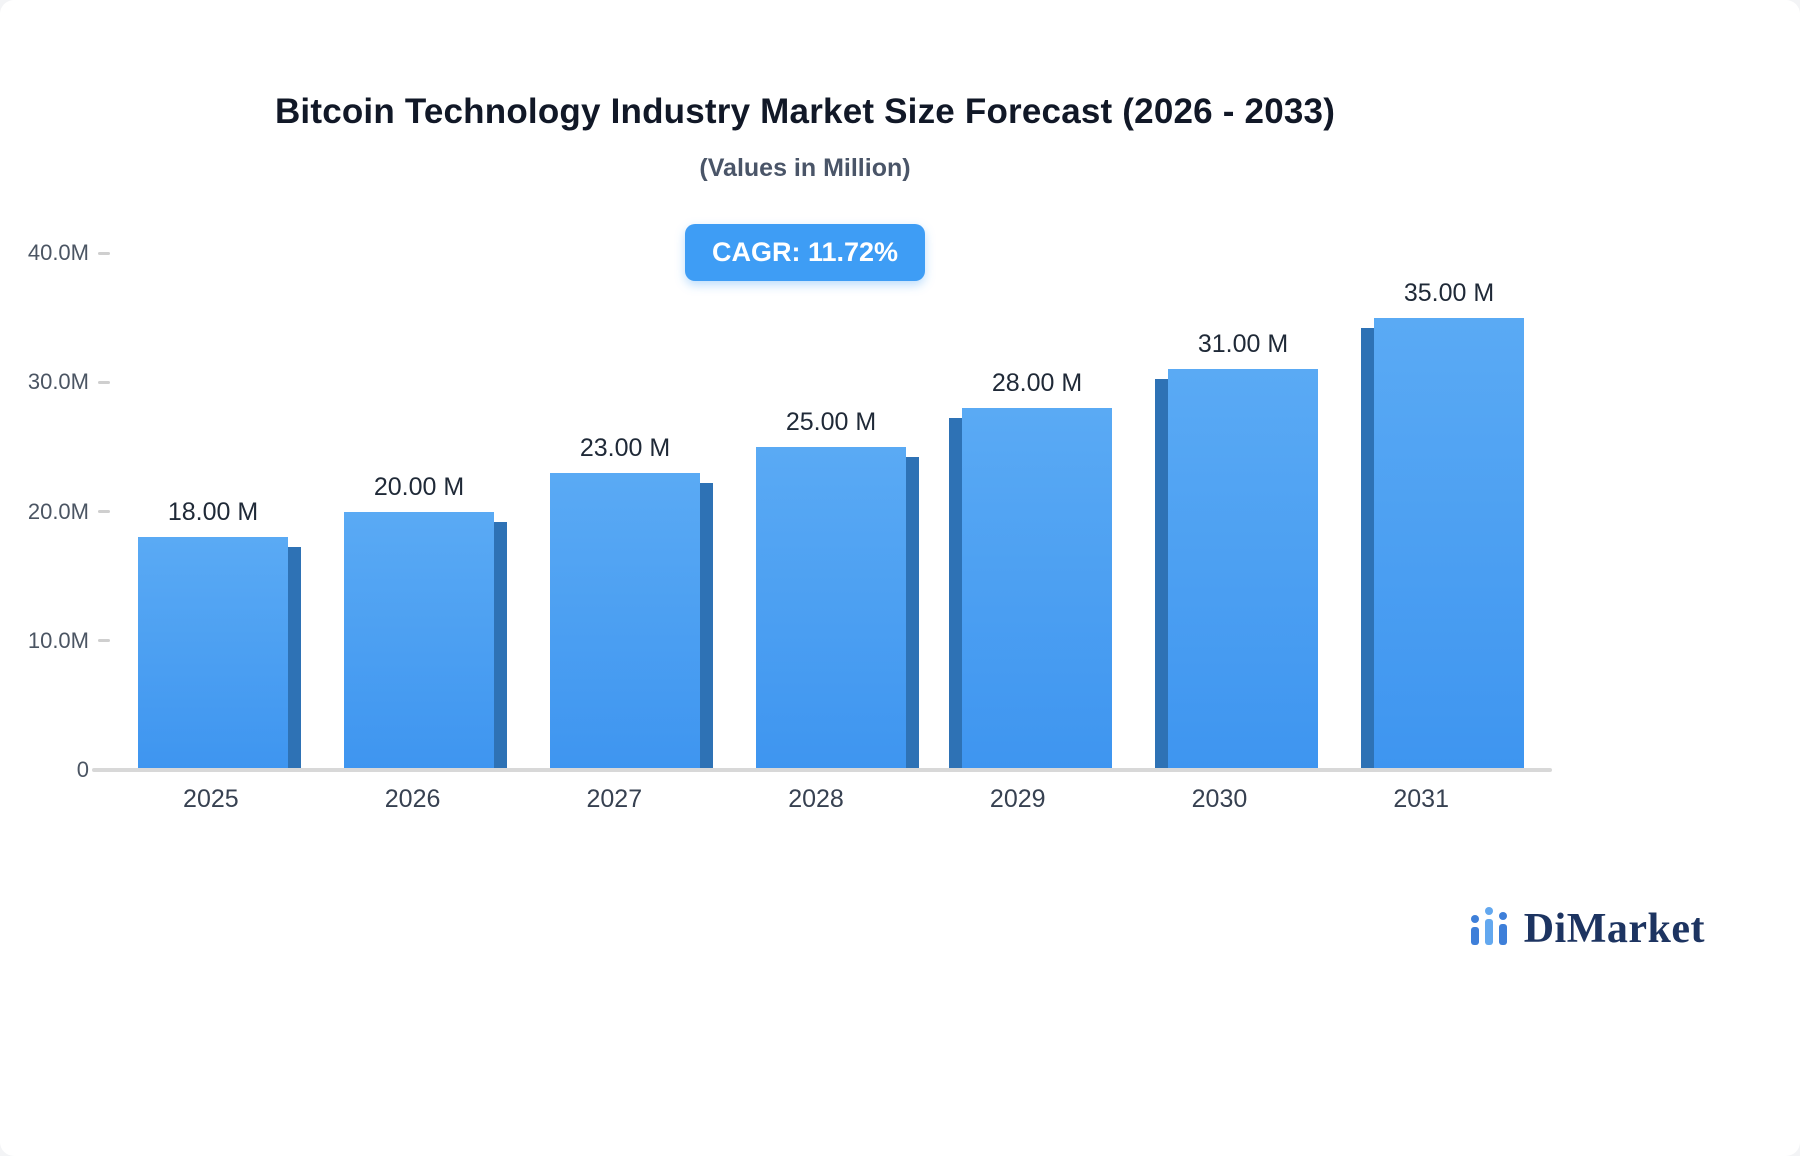  I want to click on bar-chart-logo-icon, so click(1489, 928).